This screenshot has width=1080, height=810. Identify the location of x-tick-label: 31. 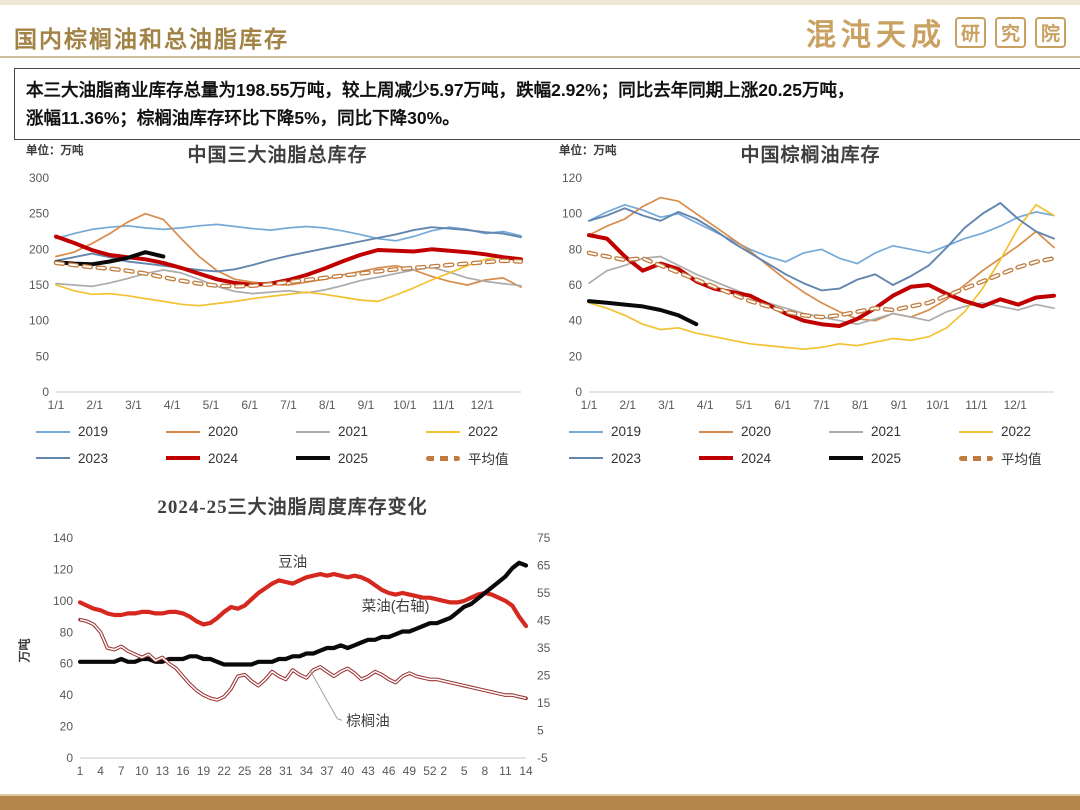
(286, 771).